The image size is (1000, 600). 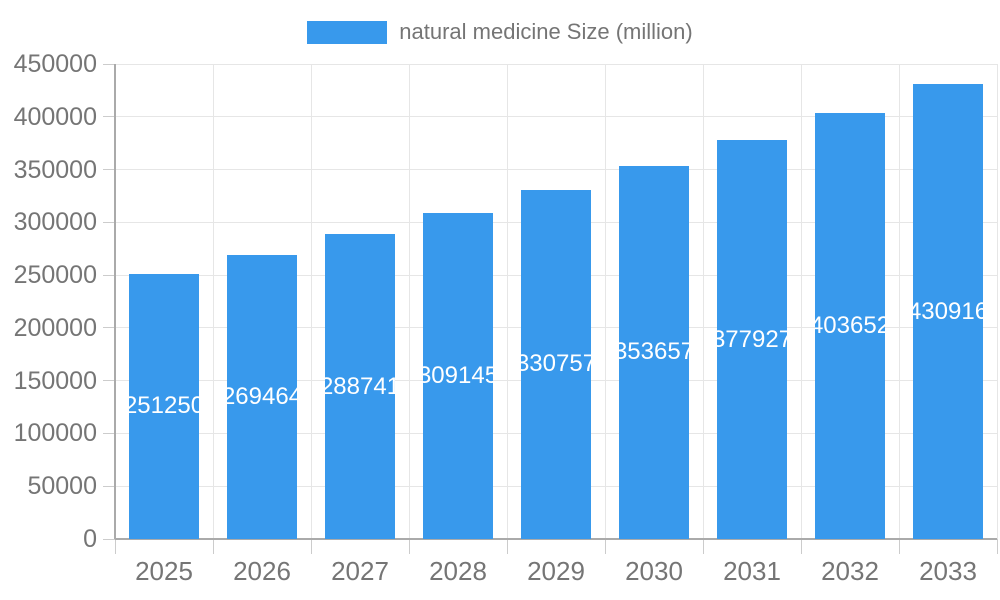 I want to click on x-axis-label: 2028, so click(x=458, y=571).